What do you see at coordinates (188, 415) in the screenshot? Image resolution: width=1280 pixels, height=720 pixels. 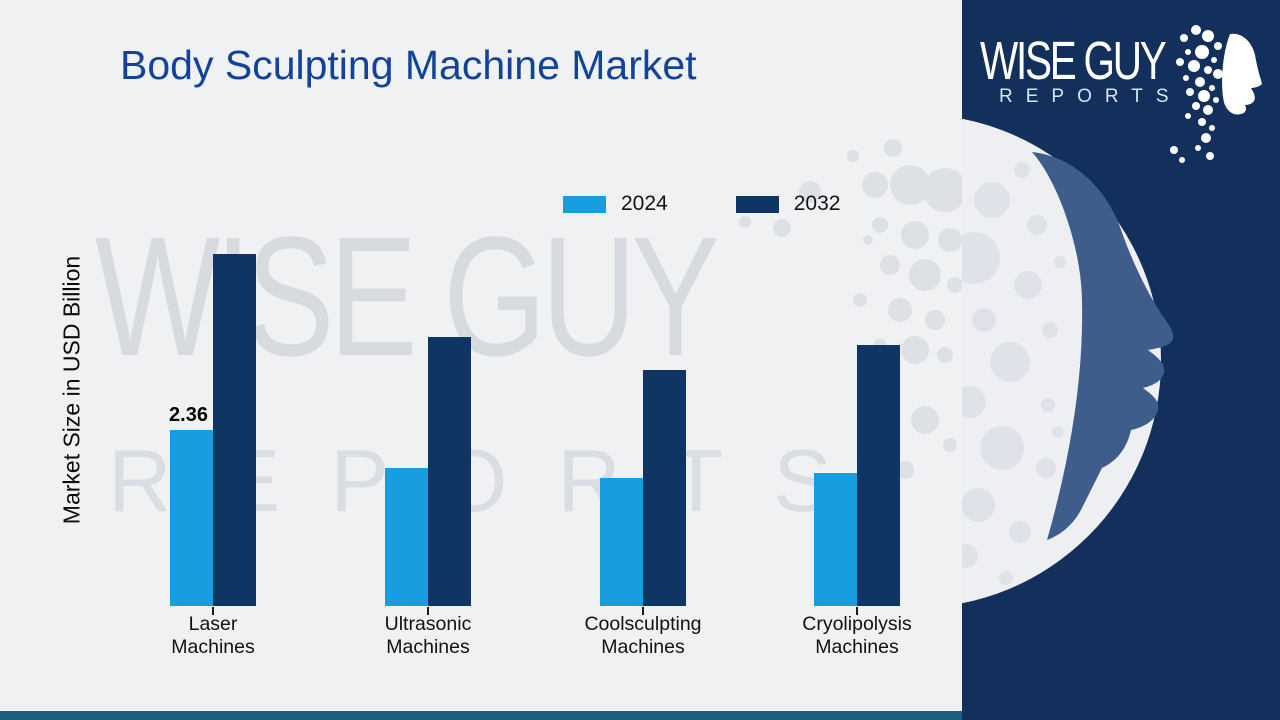 I see `bar-value-label: 2.36` at bounding box center [188, 415].